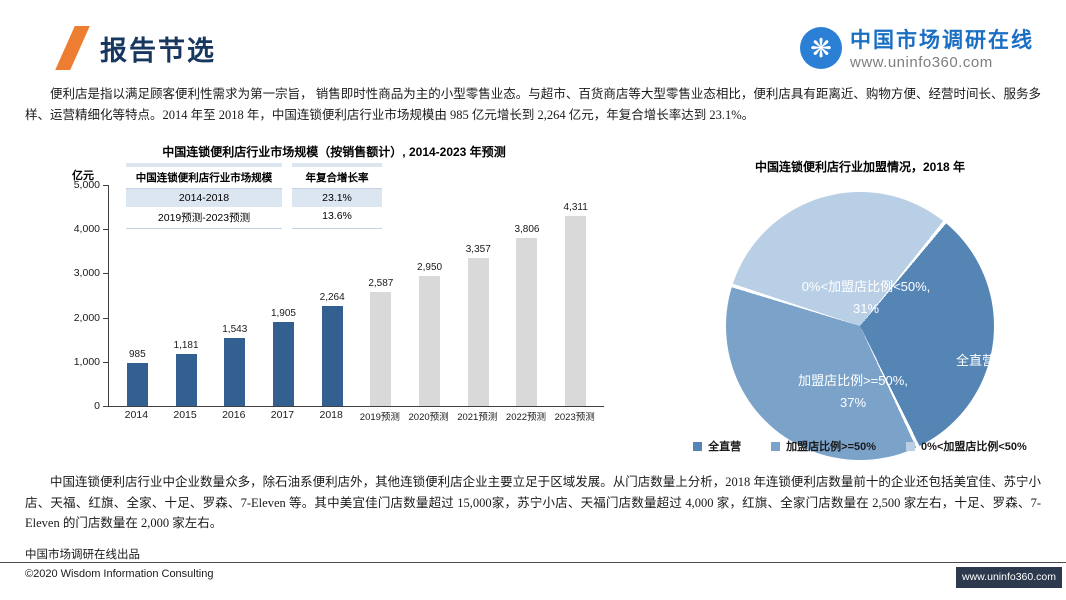 The height and width of the screenshot is (600, 1066). What do you see at coordinates (533, 562) in the screenshot?
I see `footer-divider` at bounding box center [533, 562].